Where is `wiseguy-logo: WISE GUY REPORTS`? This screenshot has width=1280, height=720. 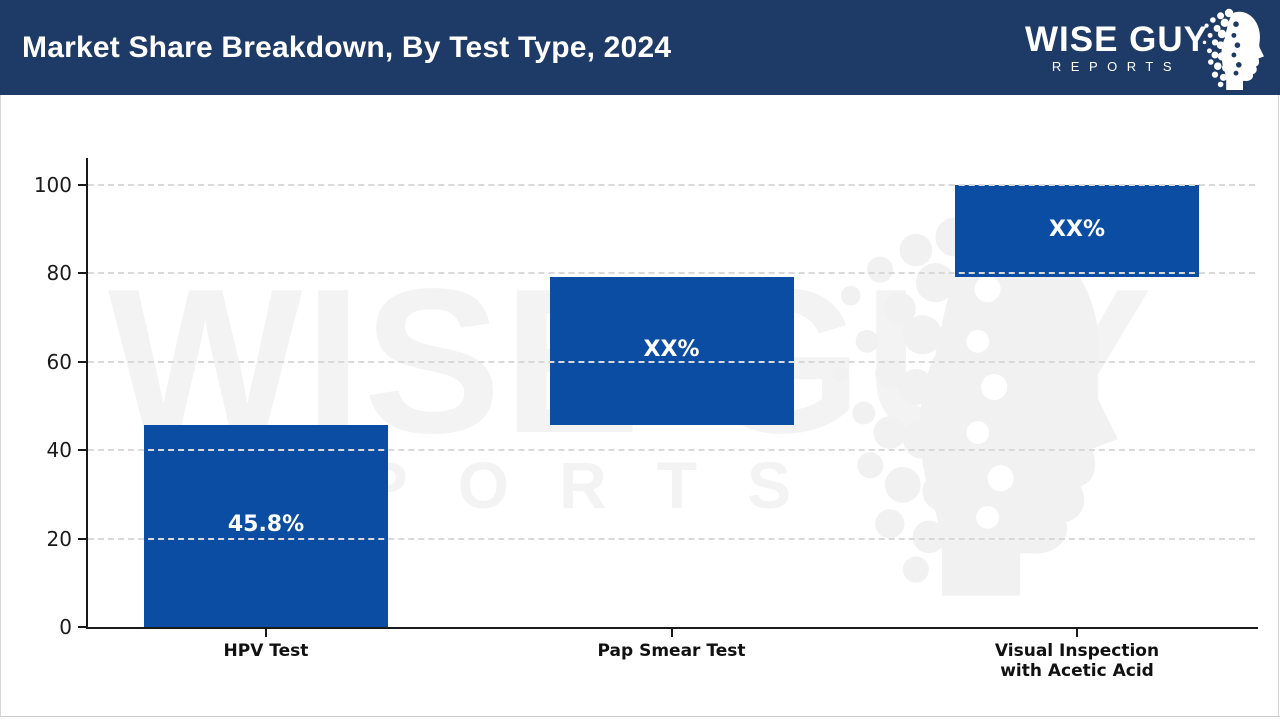
wiseguy-logo: WISE GUY REPORTS is located at coordinates (1145, 48).